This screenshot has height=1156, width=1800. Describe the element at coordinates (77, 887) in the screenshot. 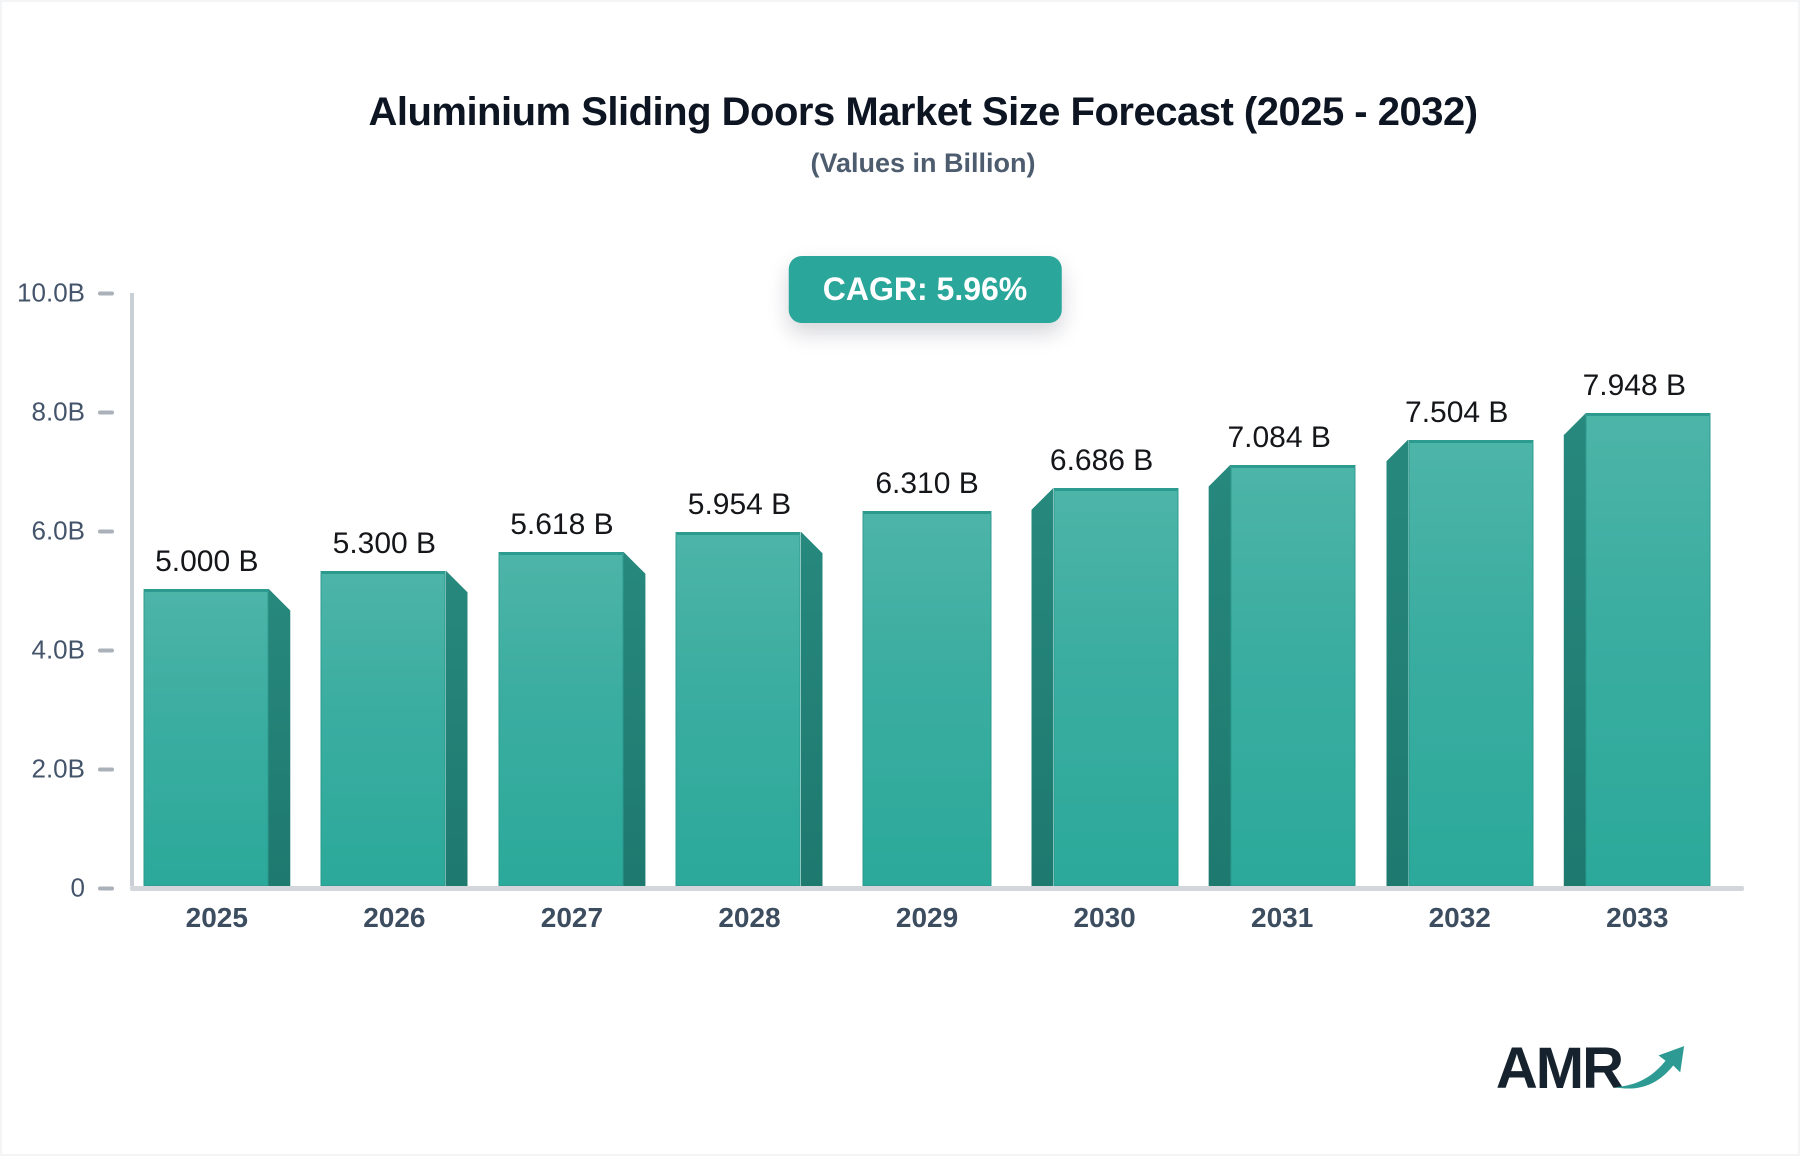

I see `y-axis-tick-label: 0` at that location.